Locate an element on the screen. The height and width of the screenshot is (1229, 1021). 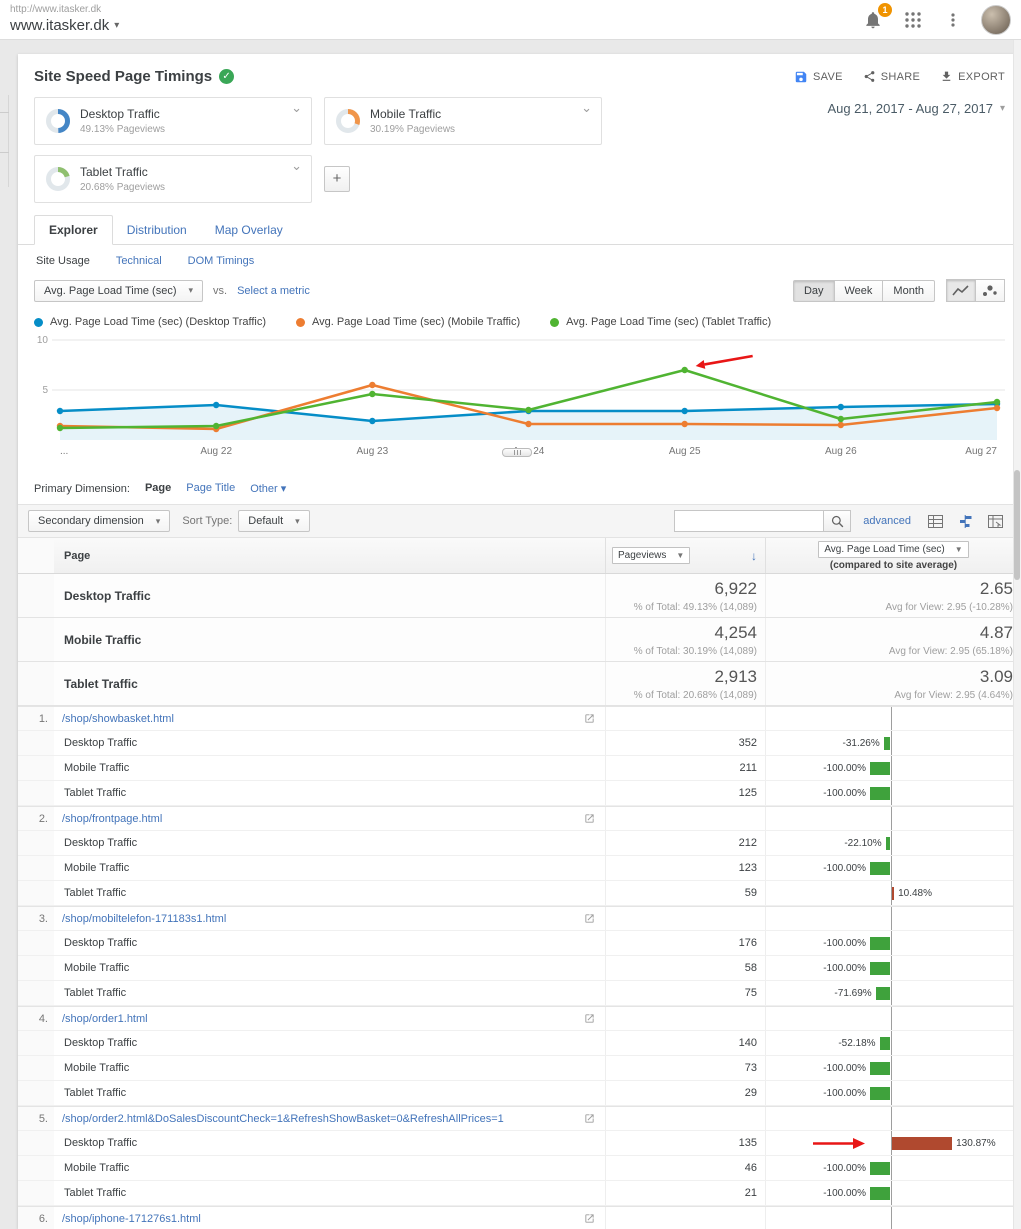
overflow-menu-button is located at coordinates (953, 20).